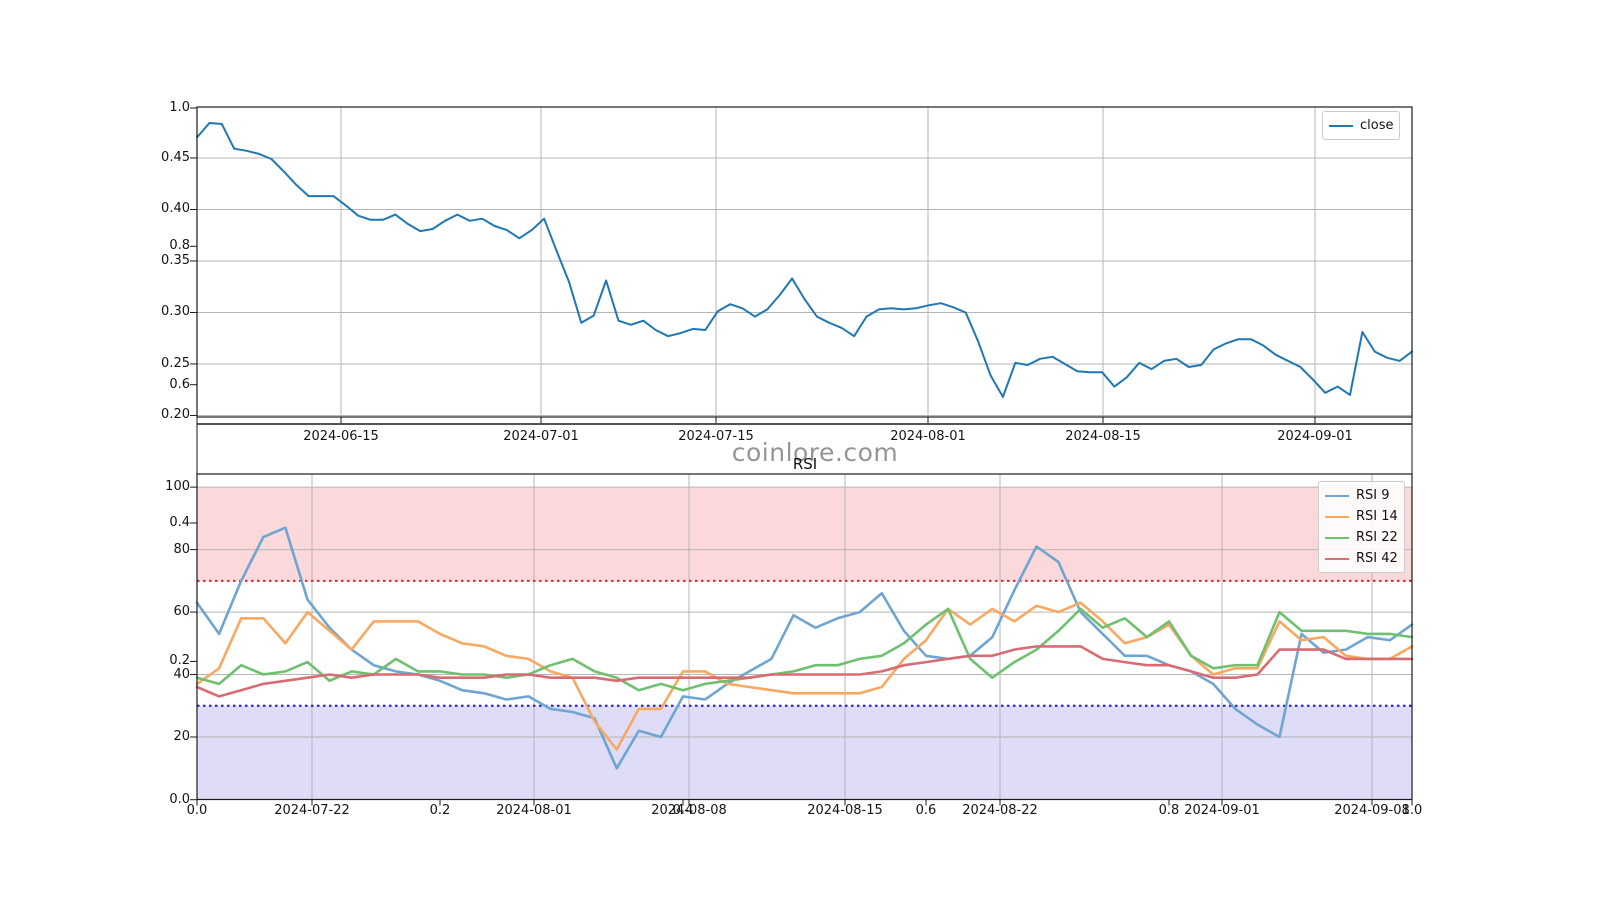 Image resolution: width=1600 pixels, height=900 pixels. I want to click on close-line-swatch, so click(1341, 125).